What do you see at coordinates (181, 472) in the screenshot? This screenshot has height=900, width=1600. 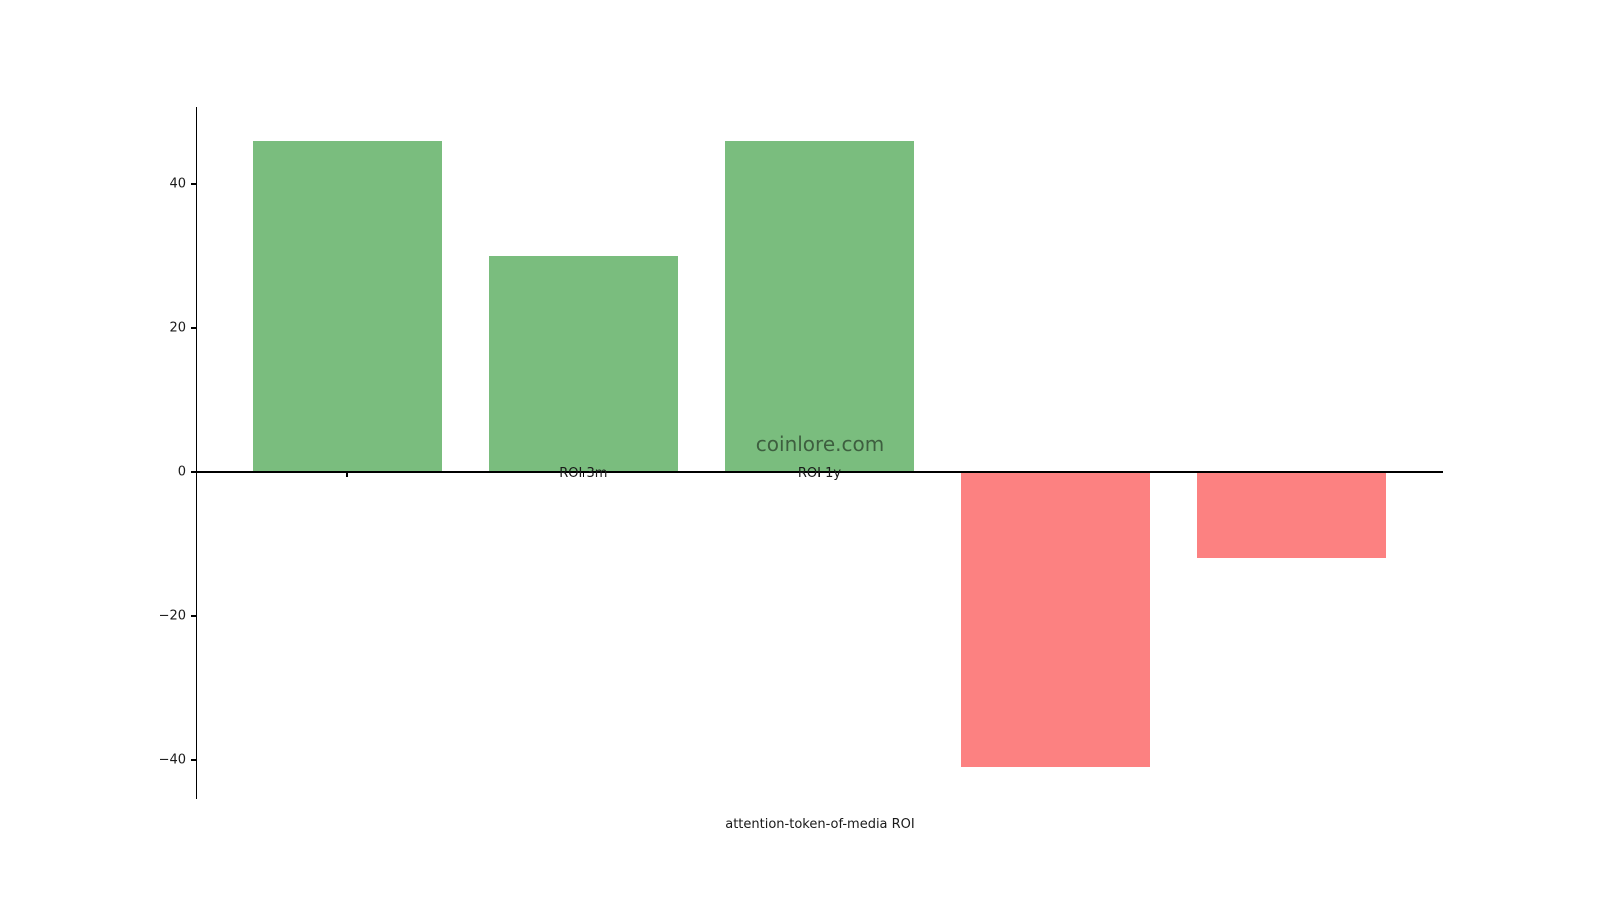 I see `y-tick-label: 0` at bounding box center [181, 472].